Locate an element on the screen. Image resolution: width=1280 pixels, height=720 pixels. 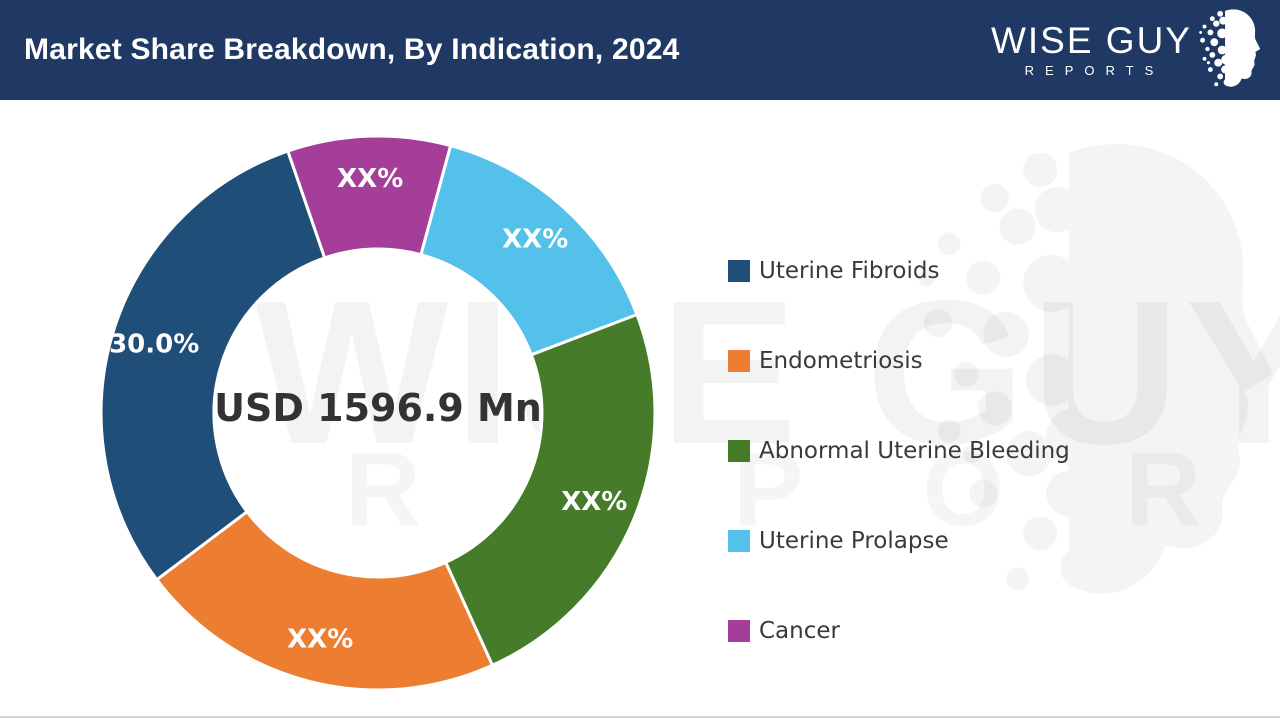
donut-slice-abnormal-uterine-bleeding is located at coordinates (550, 490).